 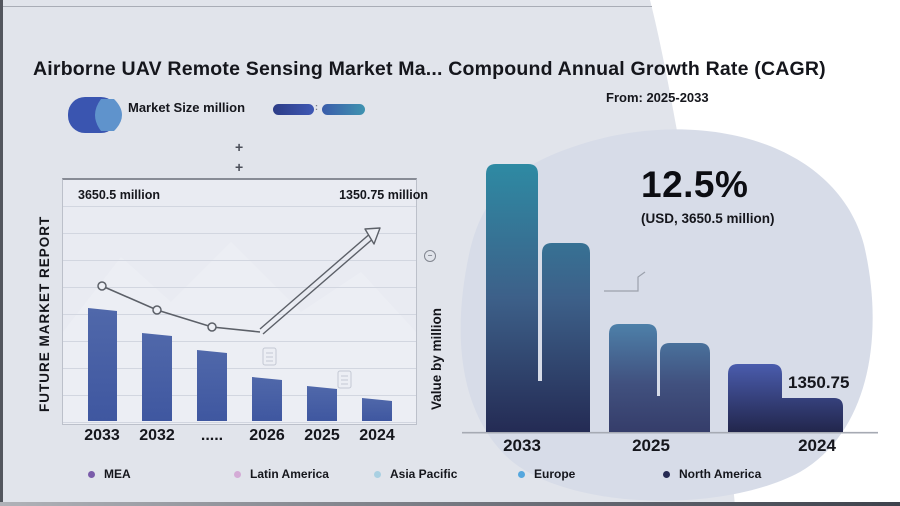 What do you see at coordinates (289, 474) in the screenshot?
I see `legend-label: Latin America` at bounding box center [289, 474].